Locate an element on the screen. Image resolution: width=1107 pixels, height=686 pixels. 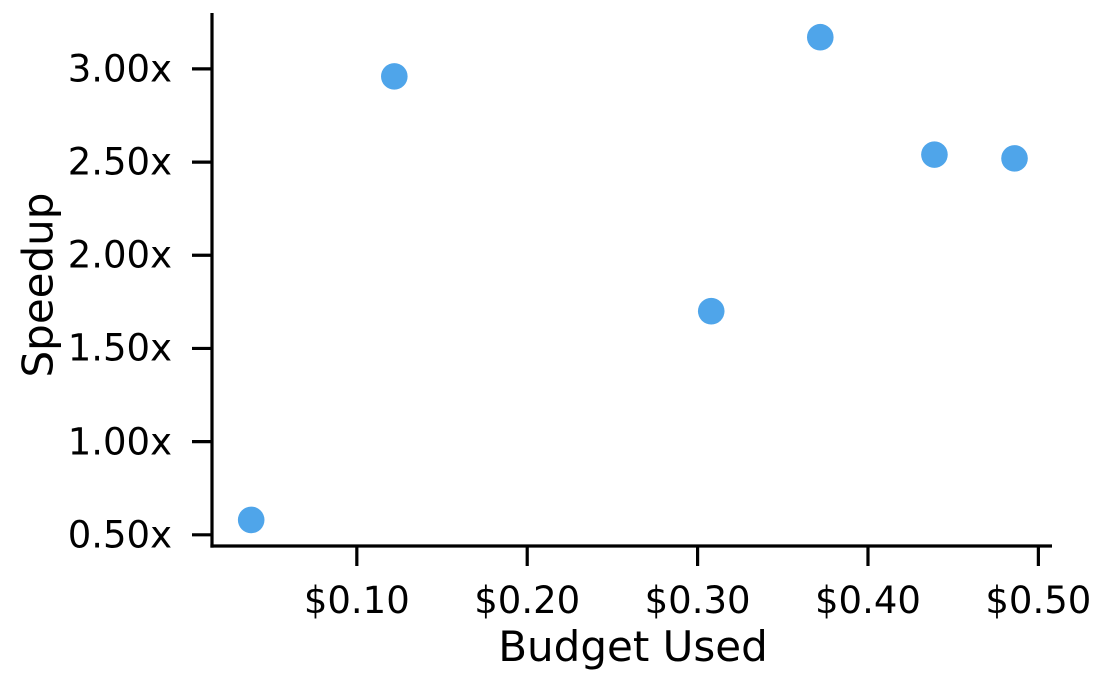
x-tick-label: $0.10 is located at coordinates (356, 600).